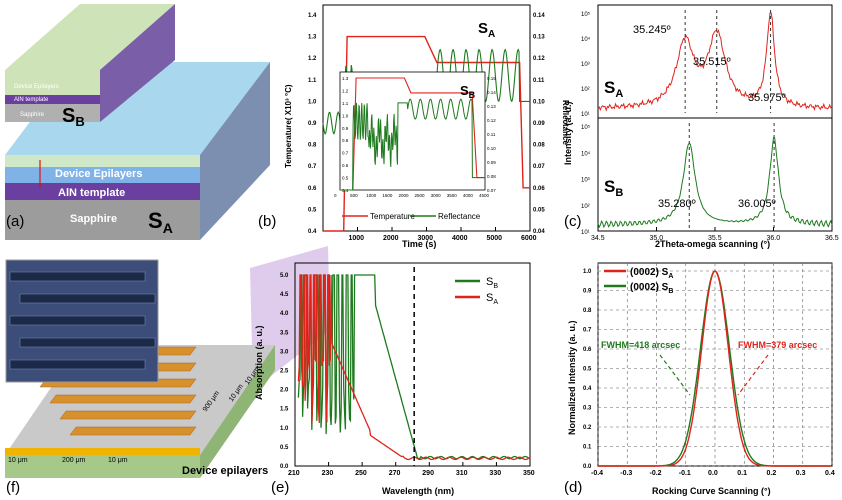 This screenshot has height=500, width=842. I want to click on big-layer-sapphire, so click(102, 220).